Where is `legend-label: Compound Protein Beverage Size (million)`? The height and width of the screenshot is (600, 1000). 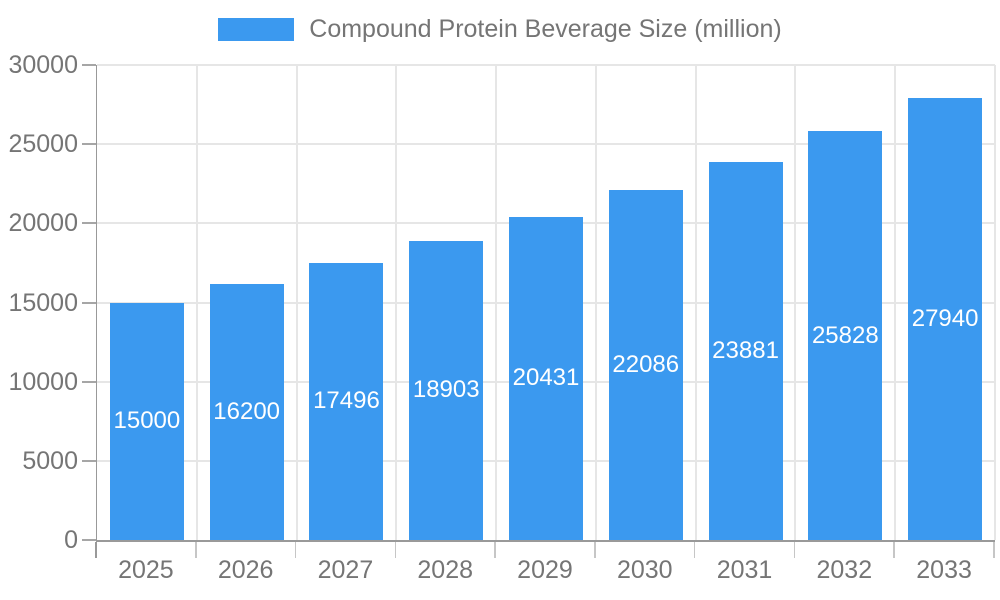 legend-label: Compound Protein Beverage Size (million) is located at coordinates (545, 28).